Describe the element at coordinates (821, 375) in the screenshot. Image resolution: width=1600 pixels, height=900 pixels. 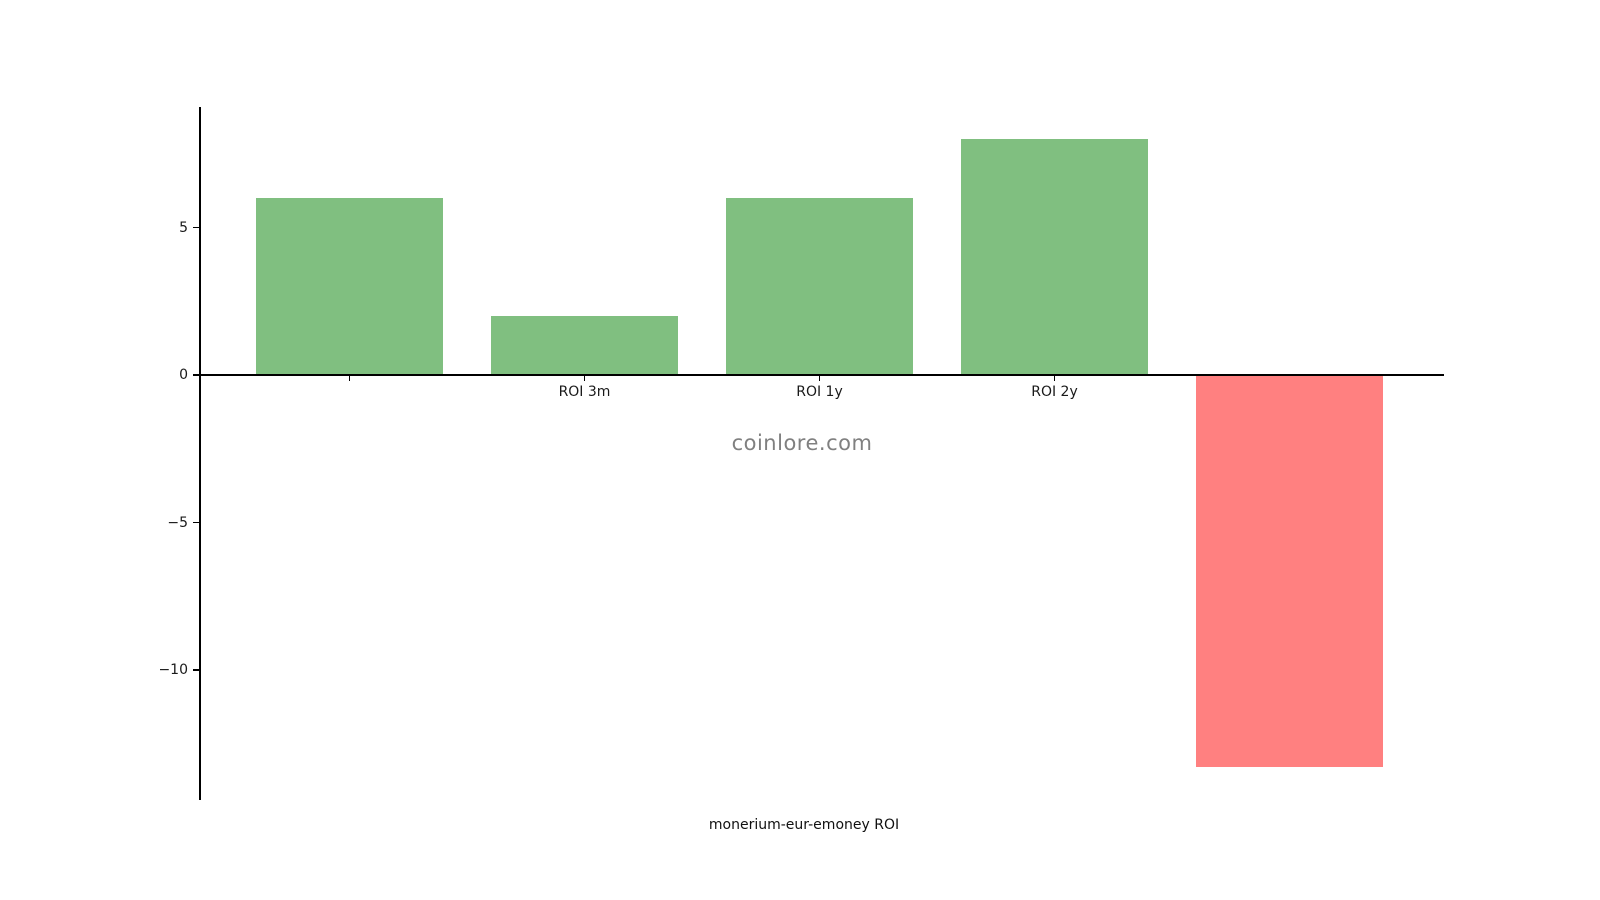
I see `x-axis-line` at that location.